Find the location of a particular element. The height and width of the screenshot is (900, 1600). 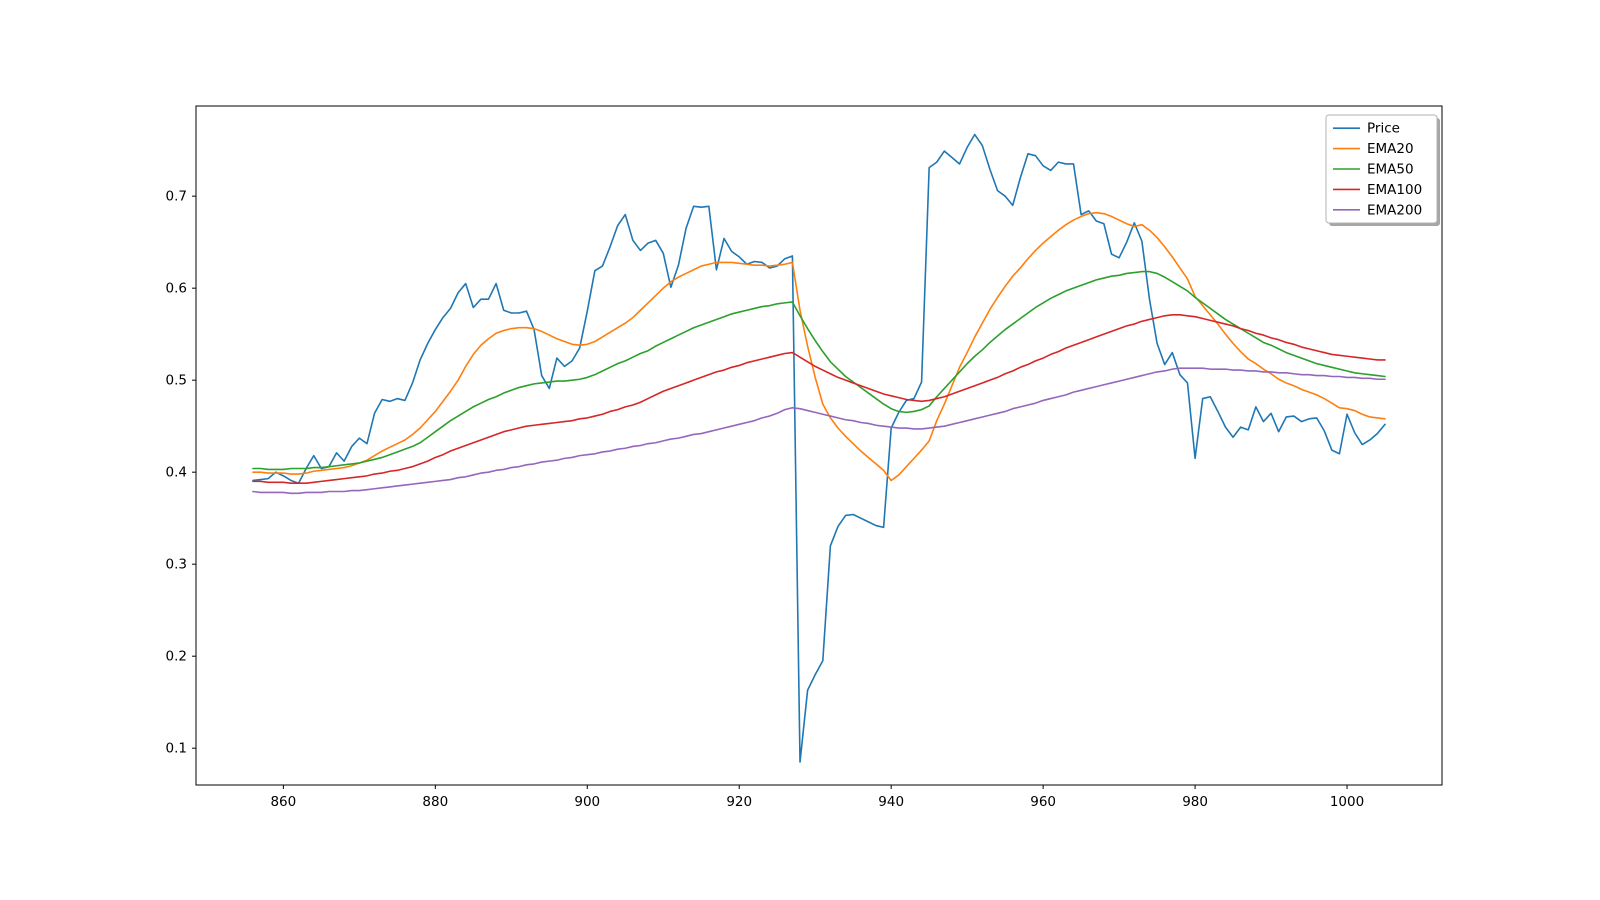

legend-label: EMA200 is located at coordinates (1394, 210).